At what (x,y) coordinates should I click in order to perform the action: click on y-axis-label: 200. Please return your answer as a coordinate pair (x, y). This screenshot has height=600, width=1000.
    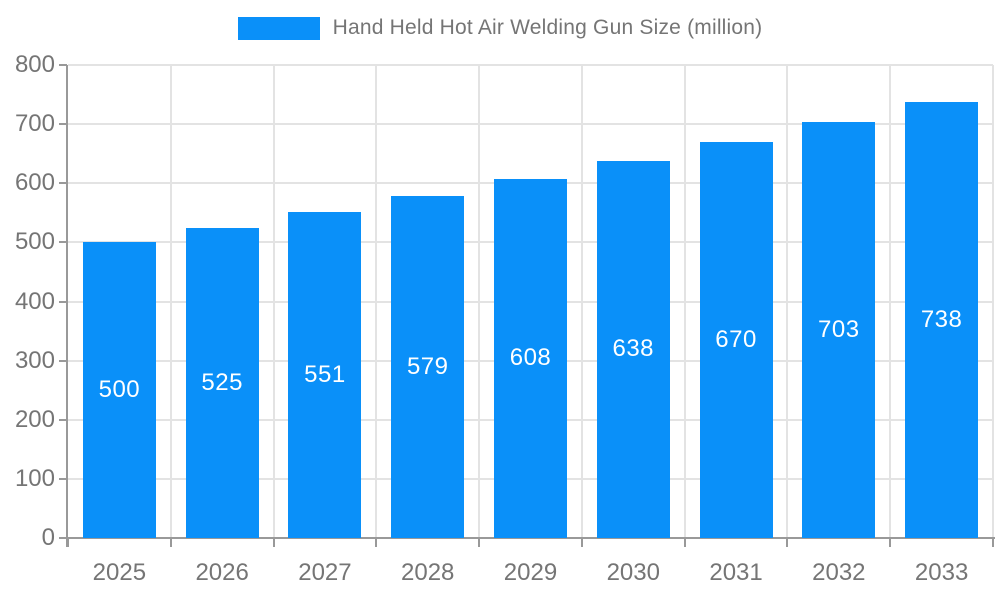
    Looking at the image, I should click on (34, 419).